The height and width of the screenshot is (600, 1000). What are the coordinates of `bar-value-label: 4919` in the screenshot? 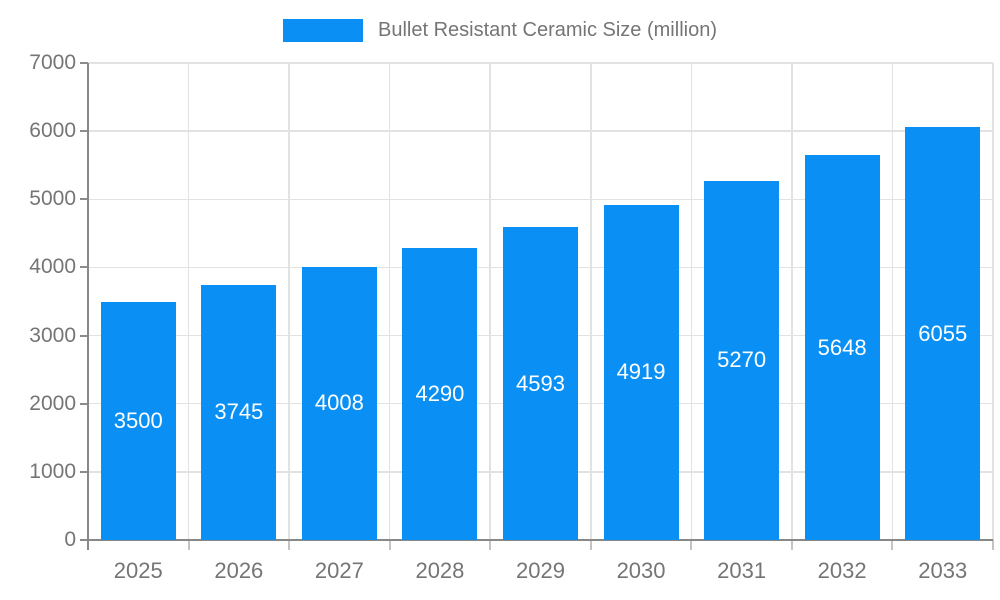 It's located at (641, 372).